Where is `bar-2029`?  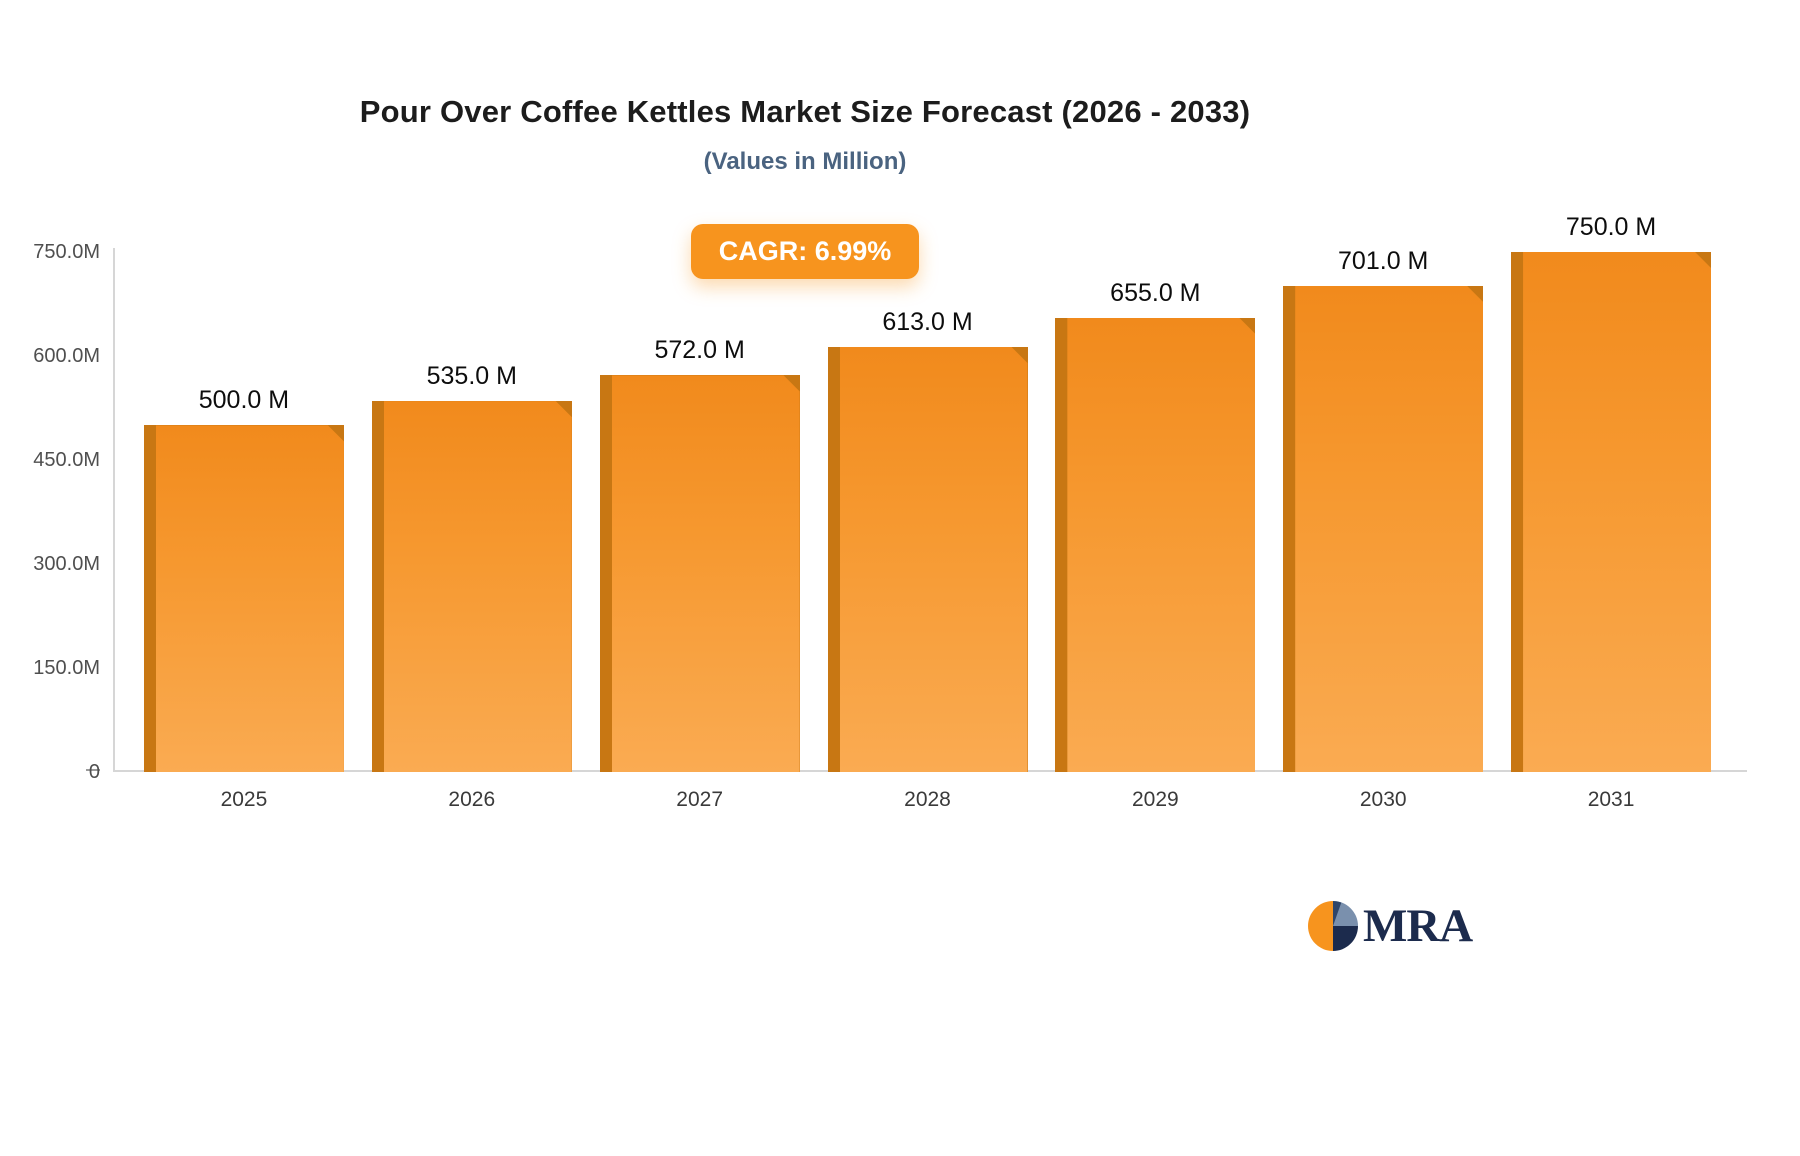 bar-2029 is located at coordinates (1155, 544).